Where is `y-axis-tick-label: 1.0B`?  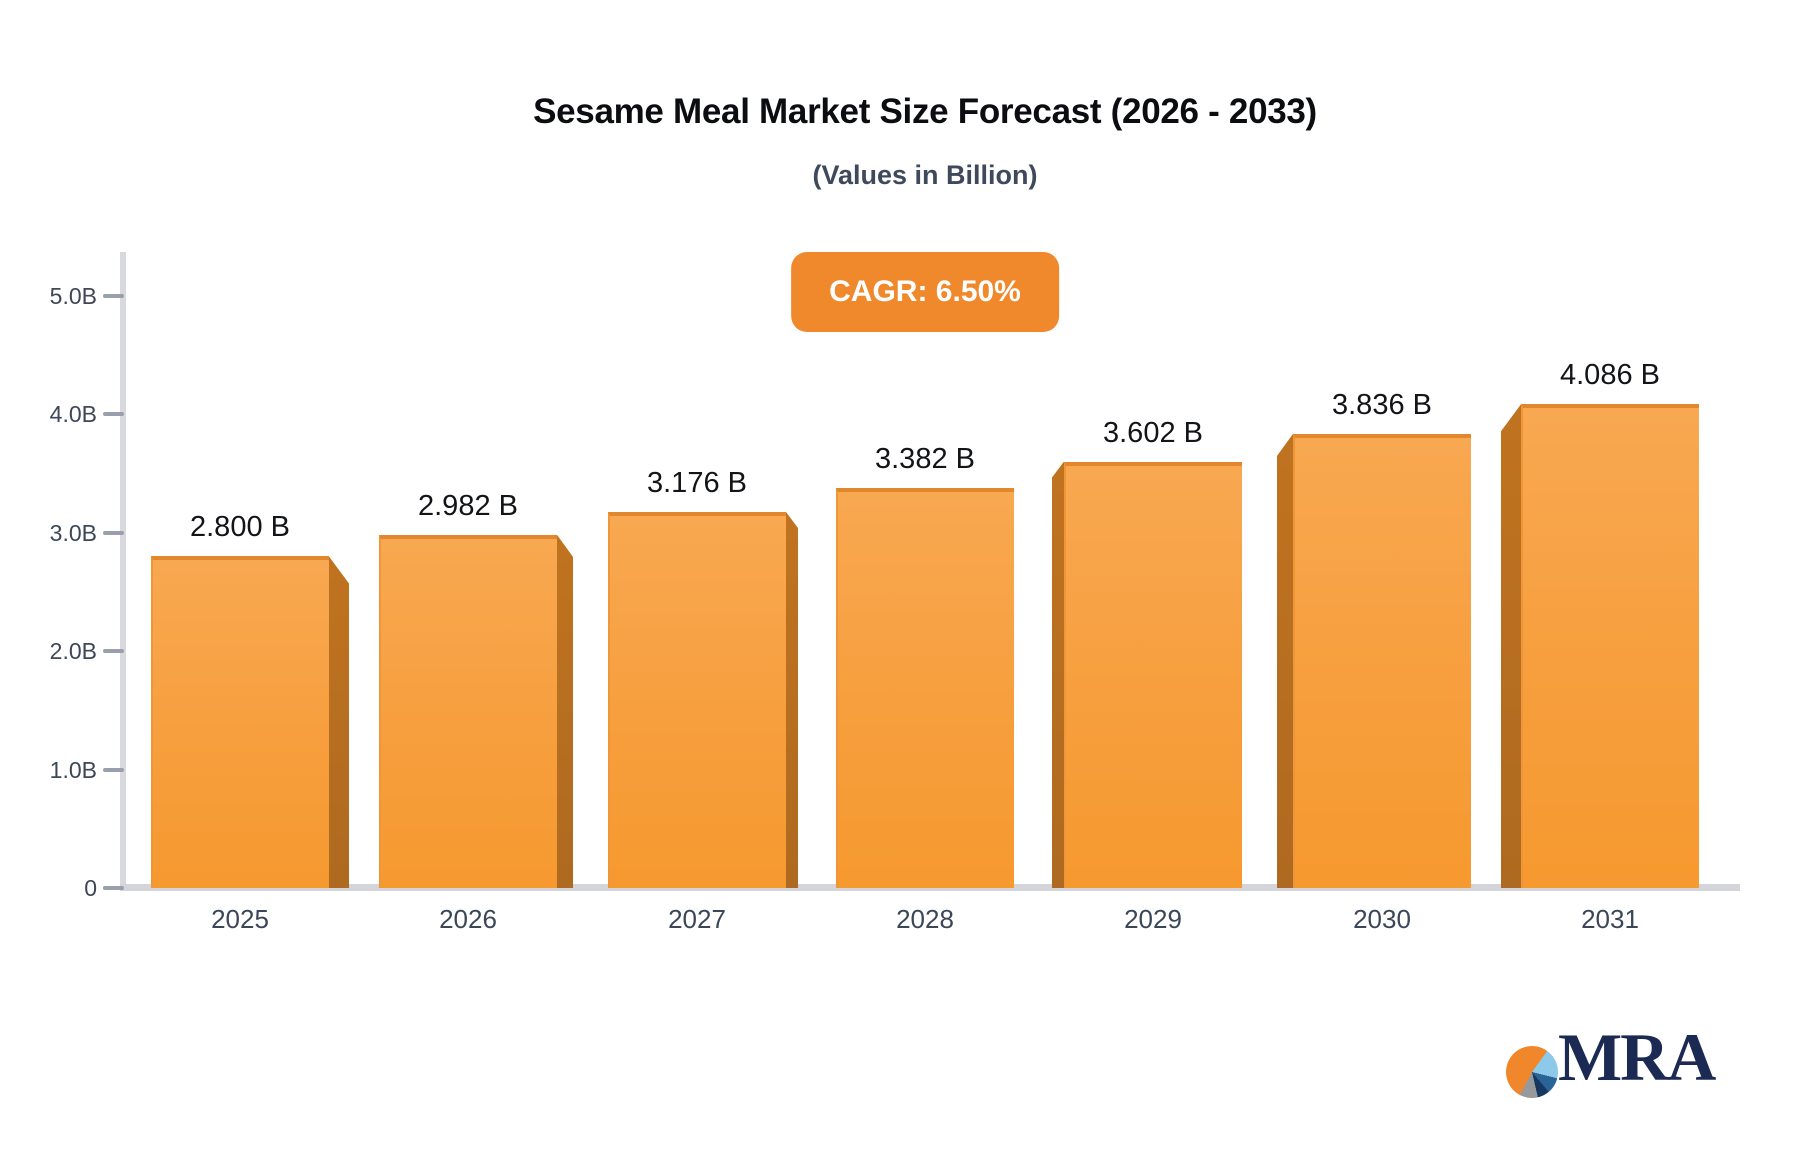
y-axis-tick-label: 1.0B is located at coordinates (73, 769).